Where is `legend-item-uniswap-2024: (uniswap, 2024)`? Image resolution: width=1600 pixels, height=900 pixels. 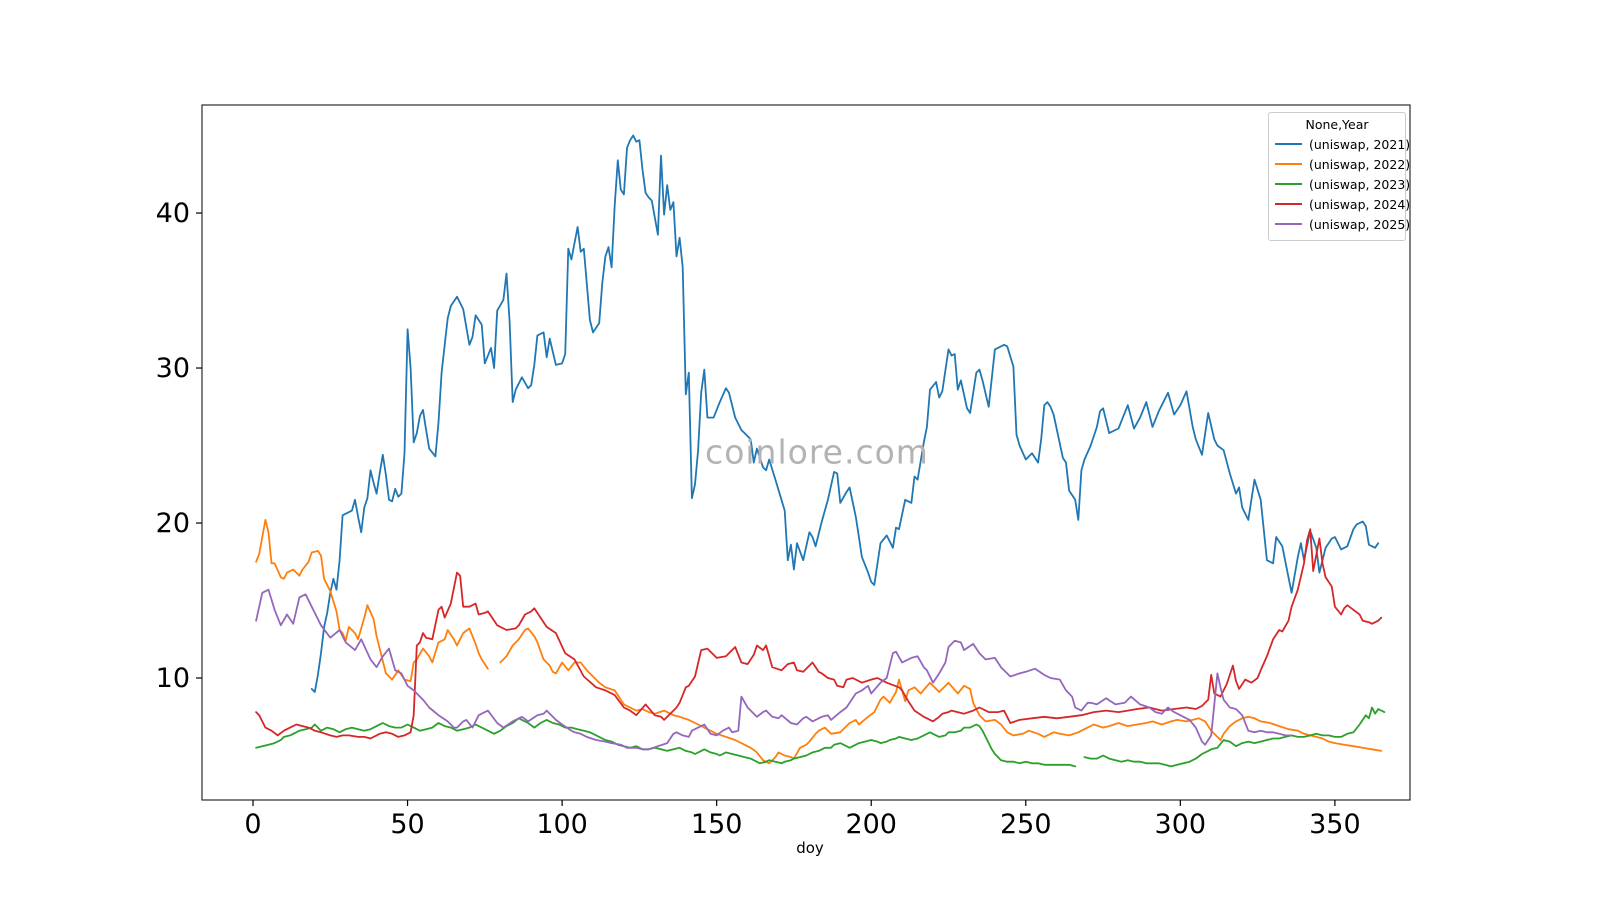
legend-item-uniswap-2024: (uniswap, 2024) is located at coordinates (1342, 204).